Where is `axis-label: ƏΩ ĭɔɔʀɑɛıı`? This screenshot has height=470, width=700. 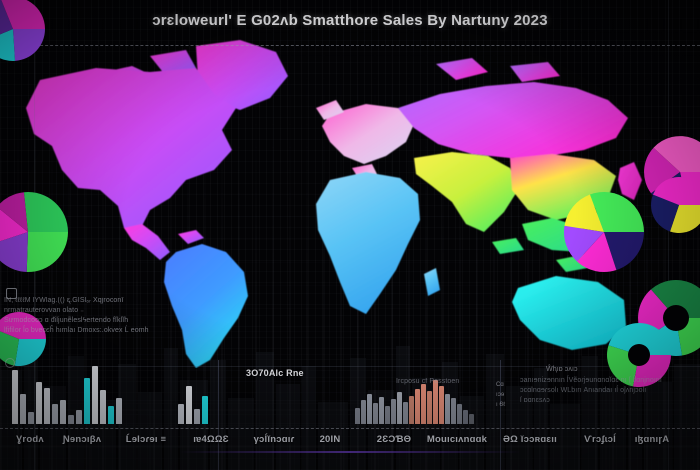 axis-label: ƏΩ ĭɔɔʀɑɛıı is located at coordinates (530, 439).